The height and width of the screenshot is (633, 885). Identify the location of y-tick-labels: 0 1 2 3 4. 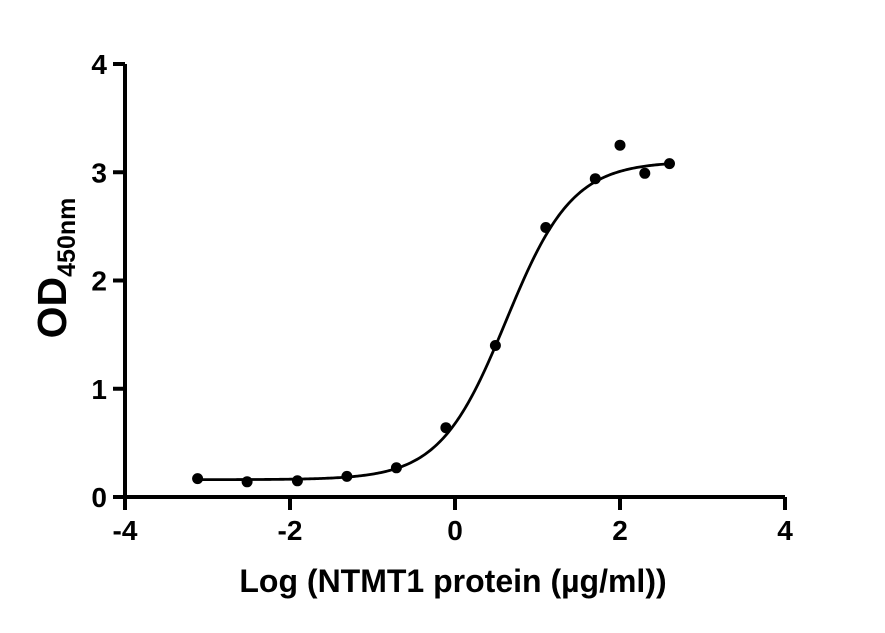
(99, 281).